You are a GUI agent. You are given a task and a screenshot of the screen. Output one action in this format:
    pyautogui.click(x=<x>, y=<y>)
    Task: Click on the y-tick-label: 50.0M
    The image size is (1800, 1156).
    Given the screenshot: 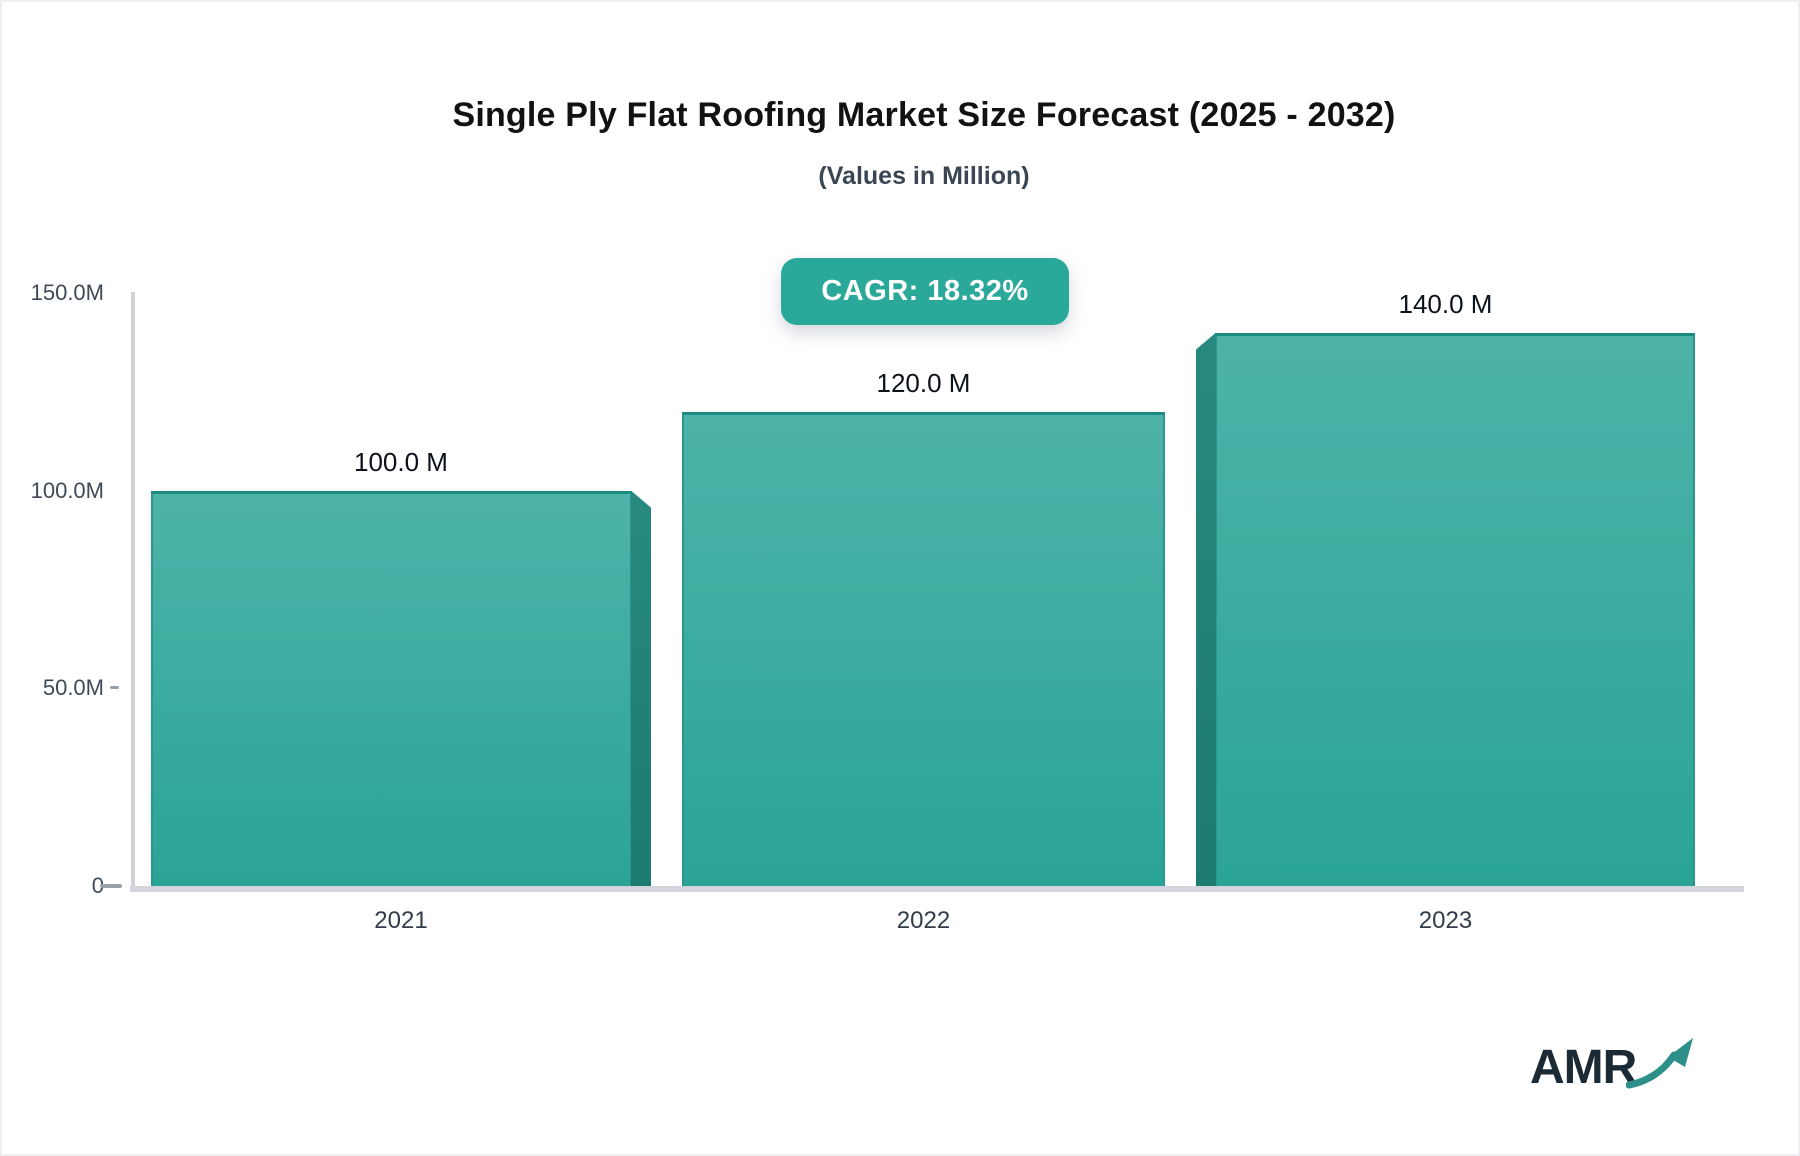 What is the action you would take?
    pyautogui.click(x=73, y=688)
    